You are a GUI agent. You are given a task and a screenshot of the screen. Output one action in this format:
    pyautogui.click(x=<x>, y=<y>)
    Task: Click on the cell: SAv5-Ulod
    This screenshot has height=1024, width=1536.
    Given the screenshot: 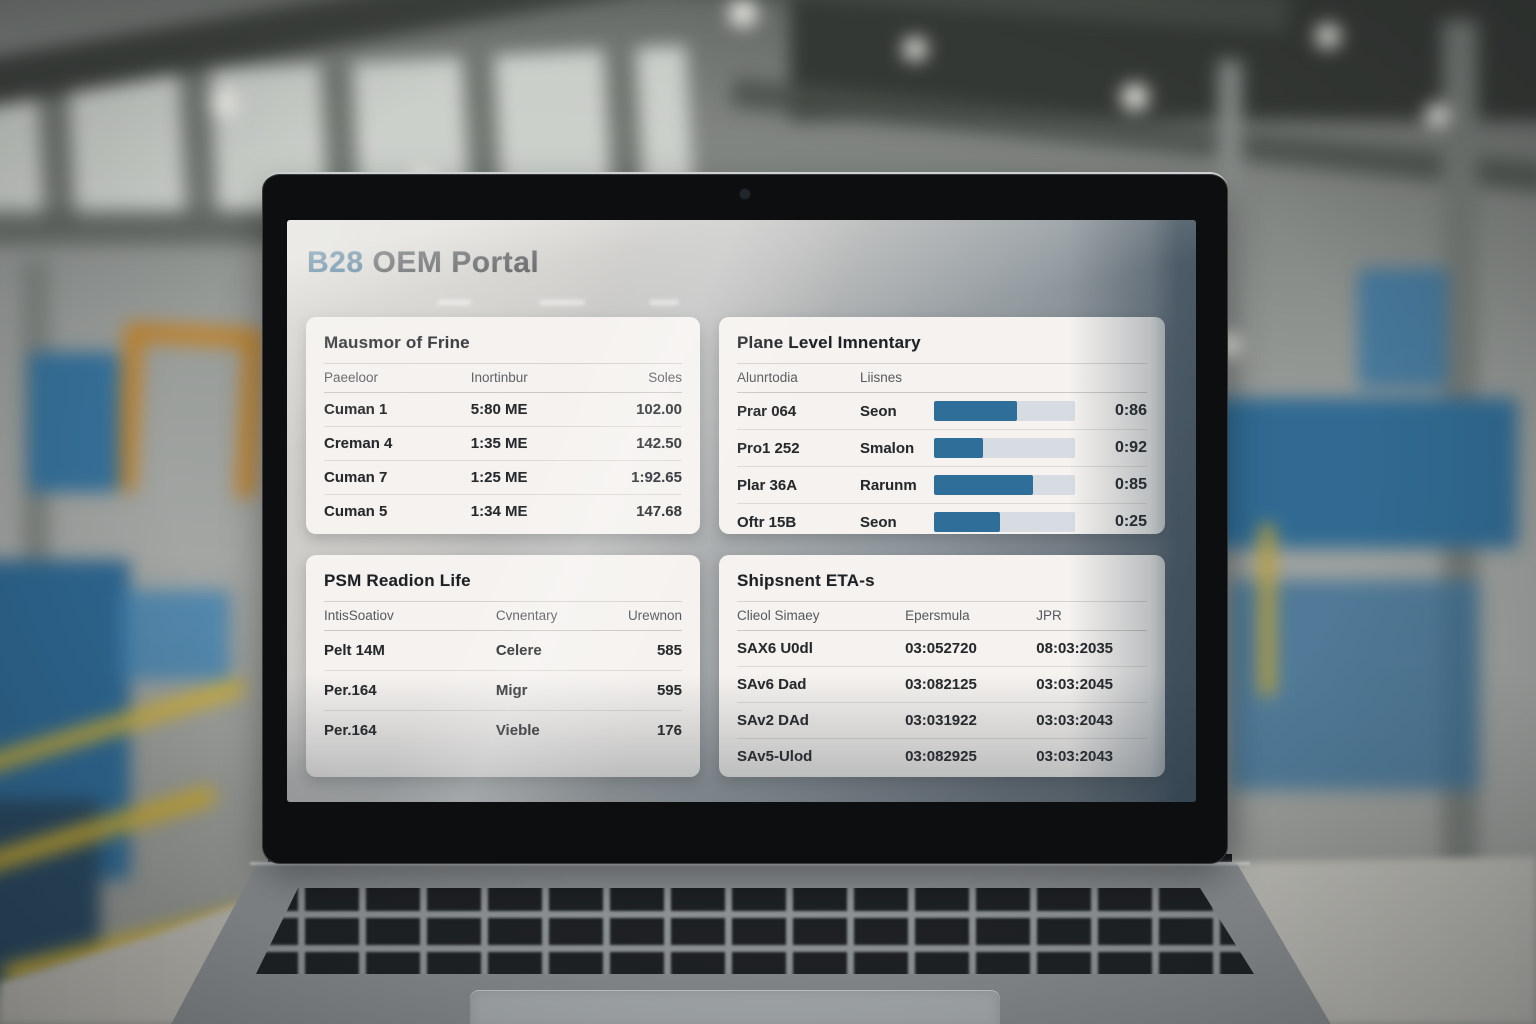 What is the action you would take?
    pyautogui.click(x=775, y=756)
    